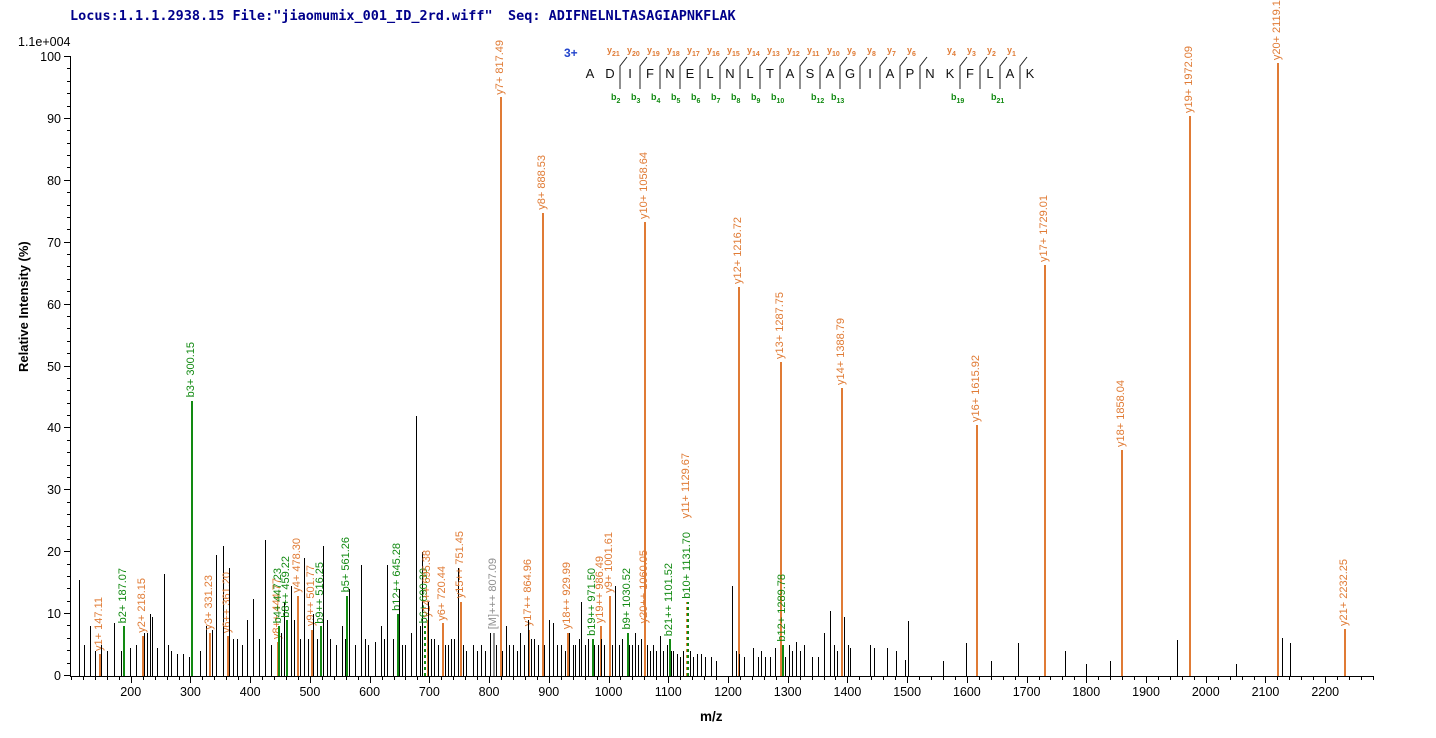 The width and height of the screenshot is (1436, 738). What do you see at coordinates (633, 51) in the screenshot?
I see `y-ion-marker: y20` at bounding box center [633, 51].